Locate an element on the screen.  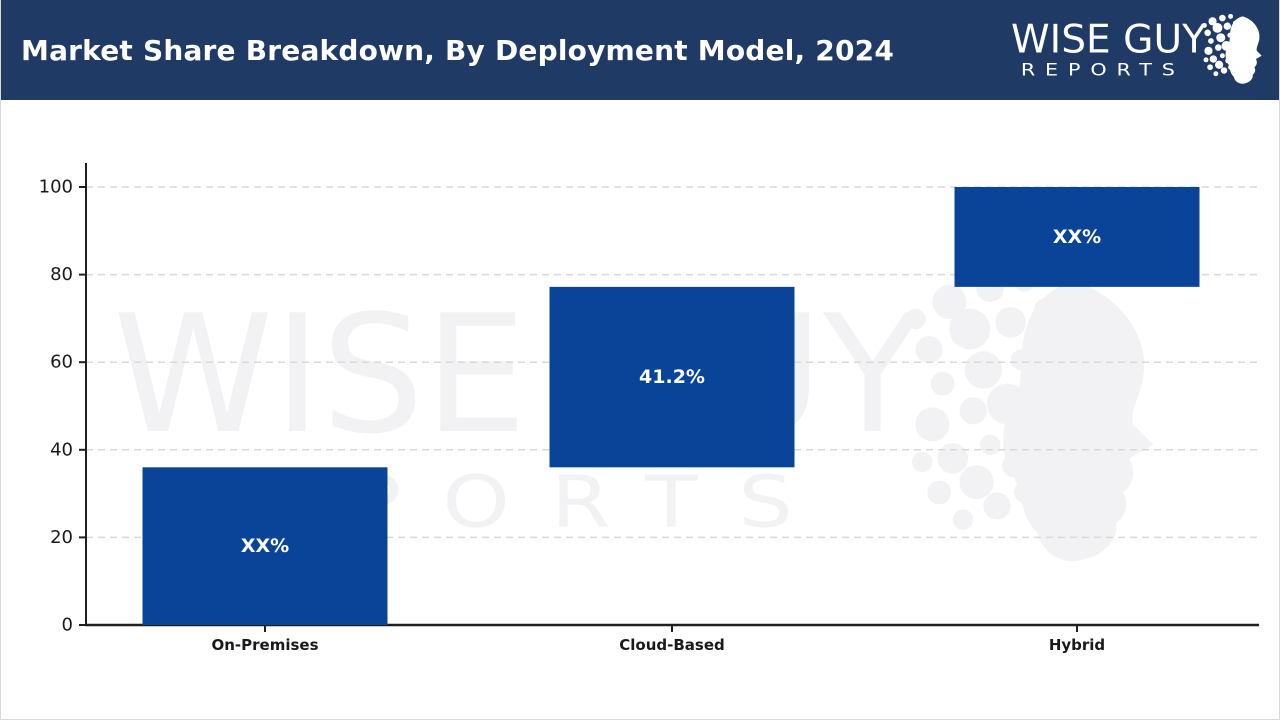
bar-label-hybrid: XX% is located at coordinates (1077, 237).